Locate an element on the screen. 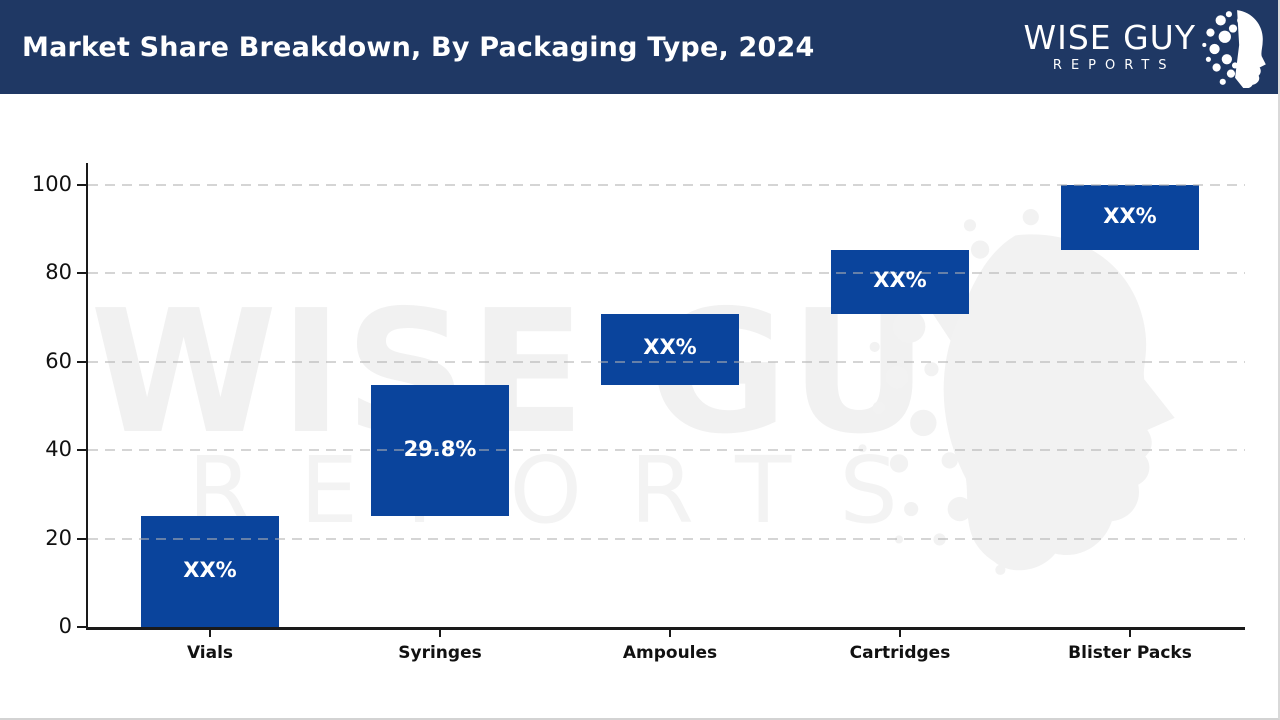 The height and width of the screenshot is (720, 1280). watermark-face-icon is located at coordinates (1016, 392).